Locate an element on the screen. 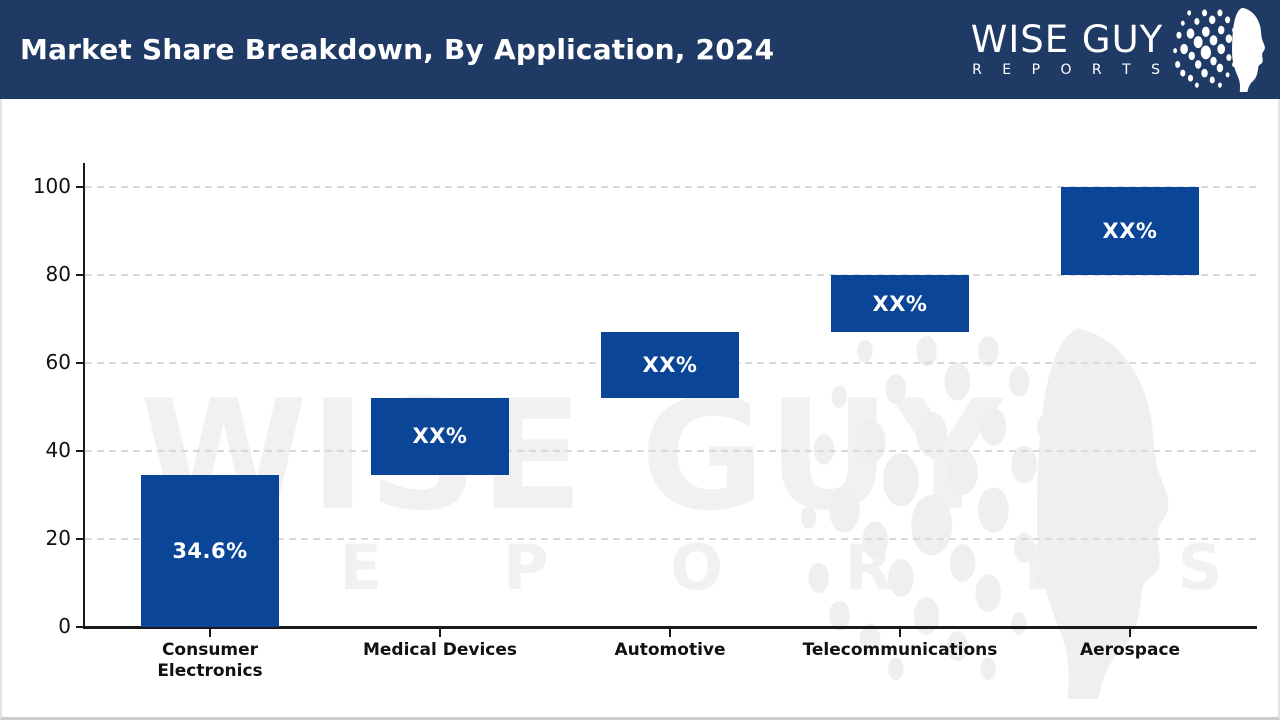 Image resolution: width=1280 pixels, height=720 pixels. logo-wordmark-line2: R E P O R T S is located at coordinates (1070, 70).